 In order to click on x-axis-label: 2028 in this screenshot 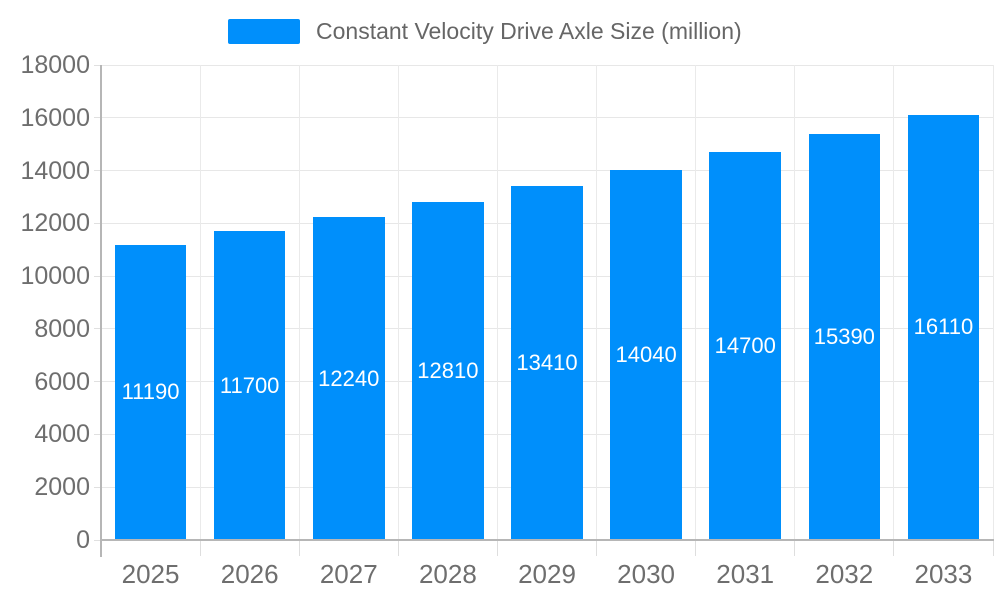, I will do `click(447, 574)`.